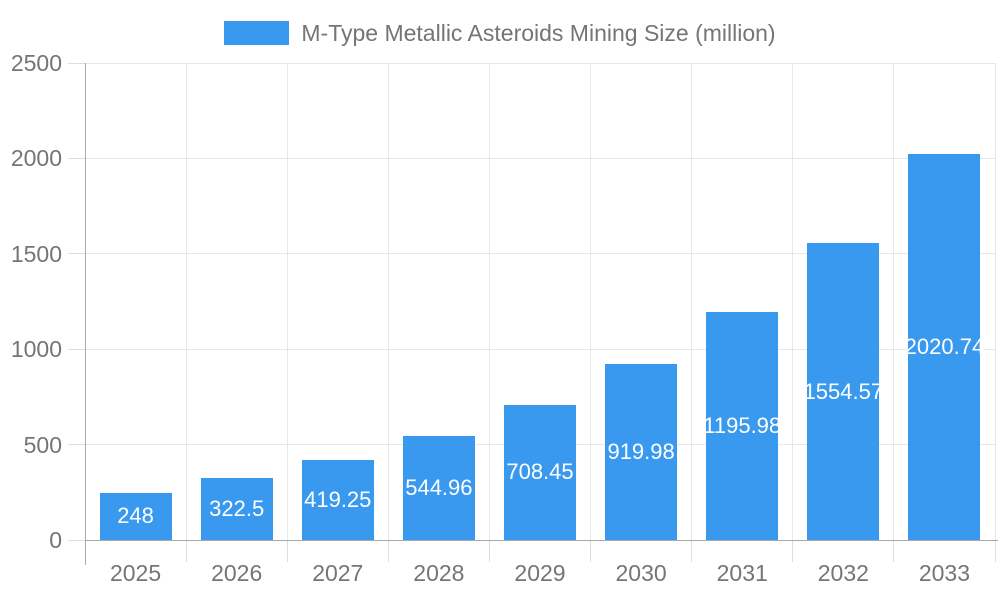  Describe the element at coordinates (641, 573) in the screenshot. I see `x-axis-label: 2030` at that location.